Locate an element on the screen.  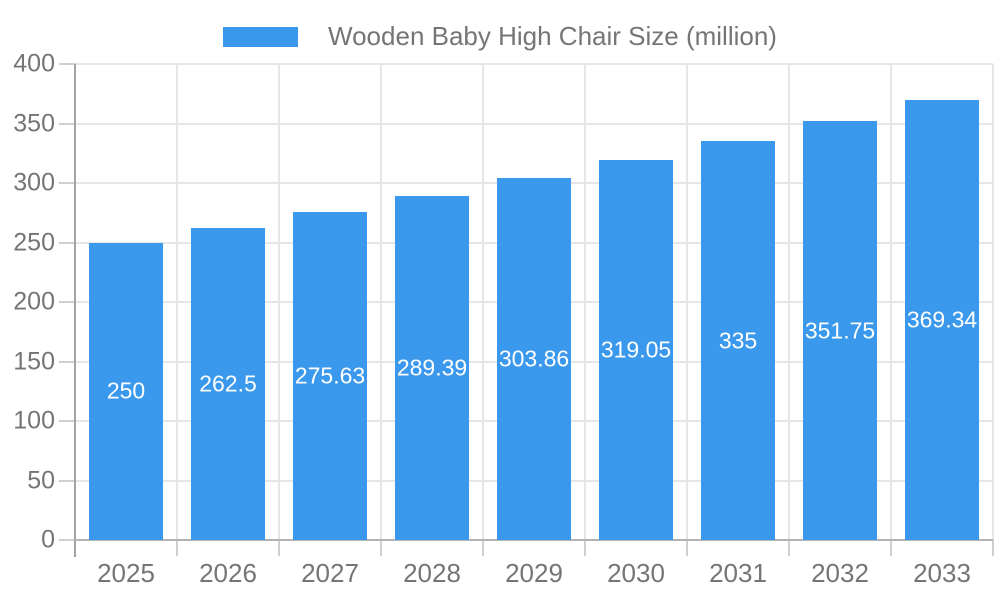
y-tick-label: 350 is located at coordinates (34, 123).